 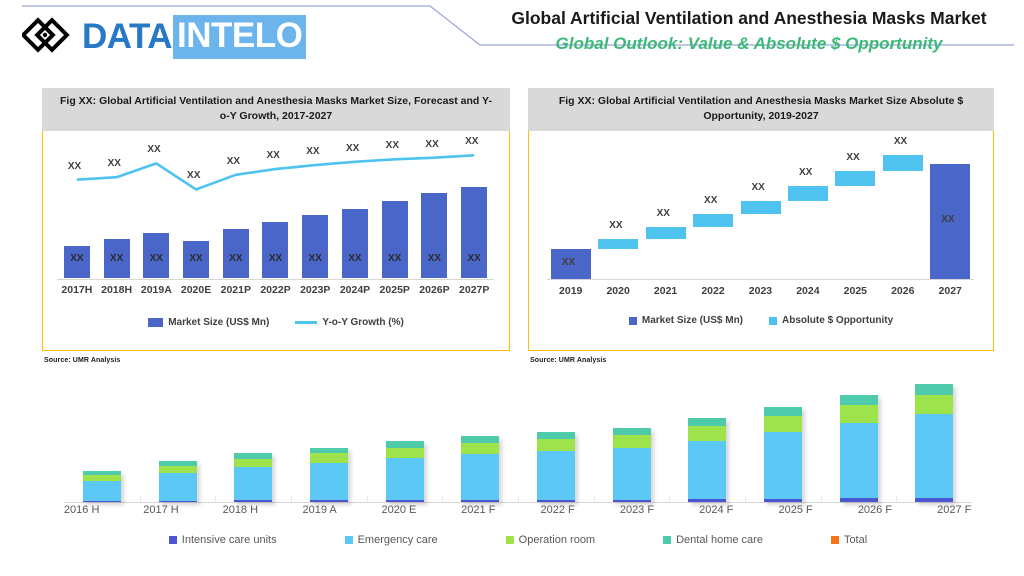 What do you see at coordinates (848, 540) in the screenshot?
I see `legend-item-4: Total` at bounding box center [848, 540].